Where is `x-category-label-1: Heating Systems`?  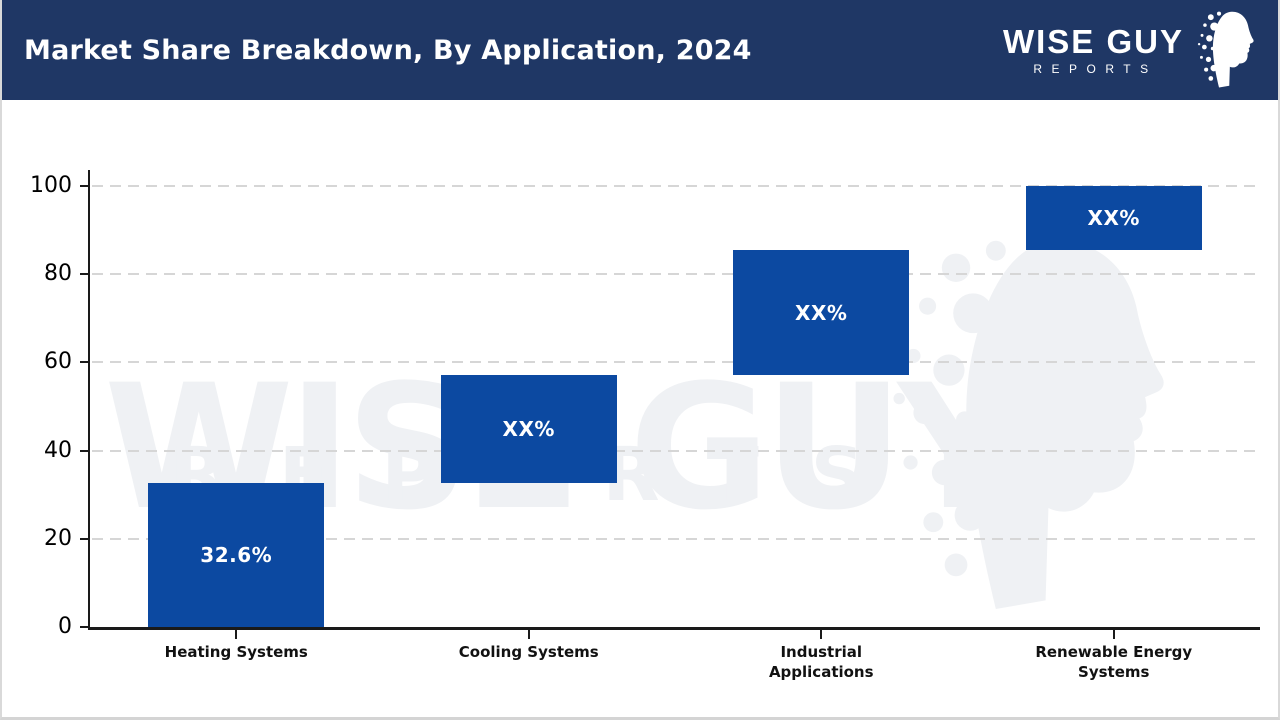
x-category-label-1: Heating Systems is located at coordinates (236, 652).